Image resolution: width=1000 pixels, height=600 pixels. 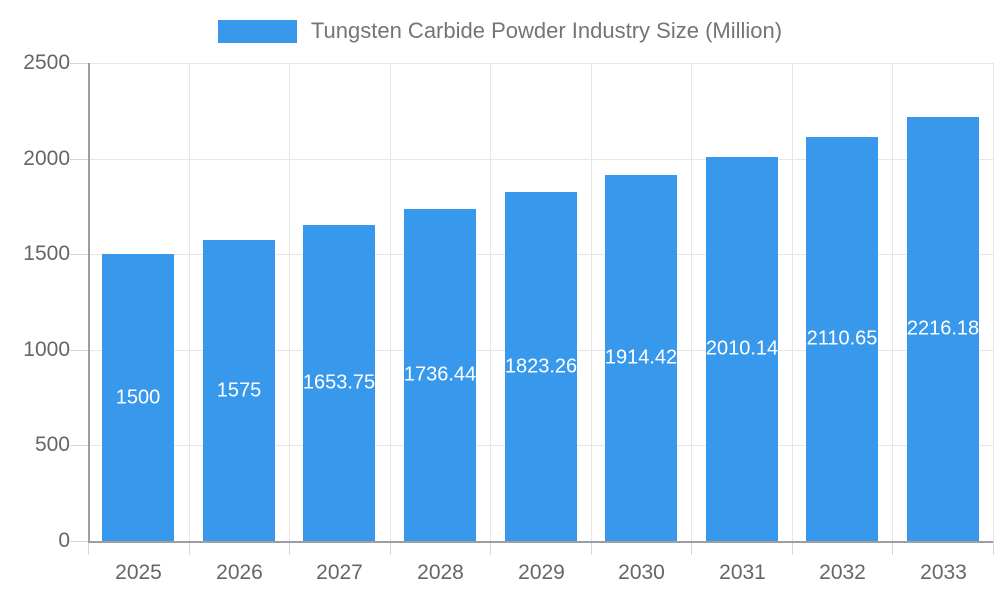 I want to click on y-axis-label: 0, so click(x=64, y=540).